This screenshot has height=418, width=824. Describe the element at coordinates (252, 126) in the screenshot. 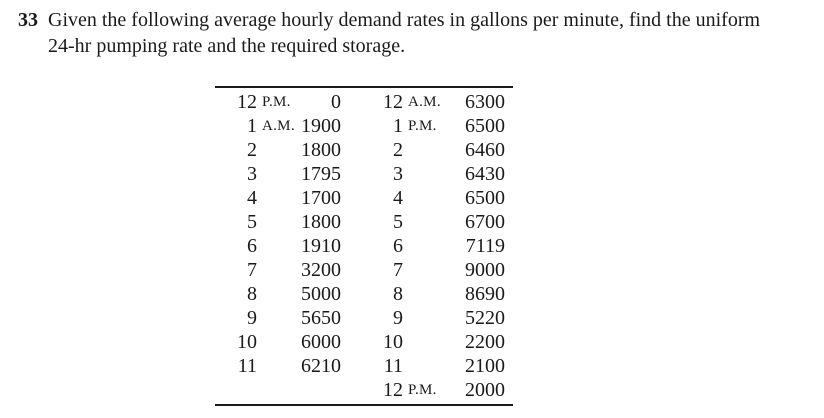

I see `hour-left: 1` at that location.